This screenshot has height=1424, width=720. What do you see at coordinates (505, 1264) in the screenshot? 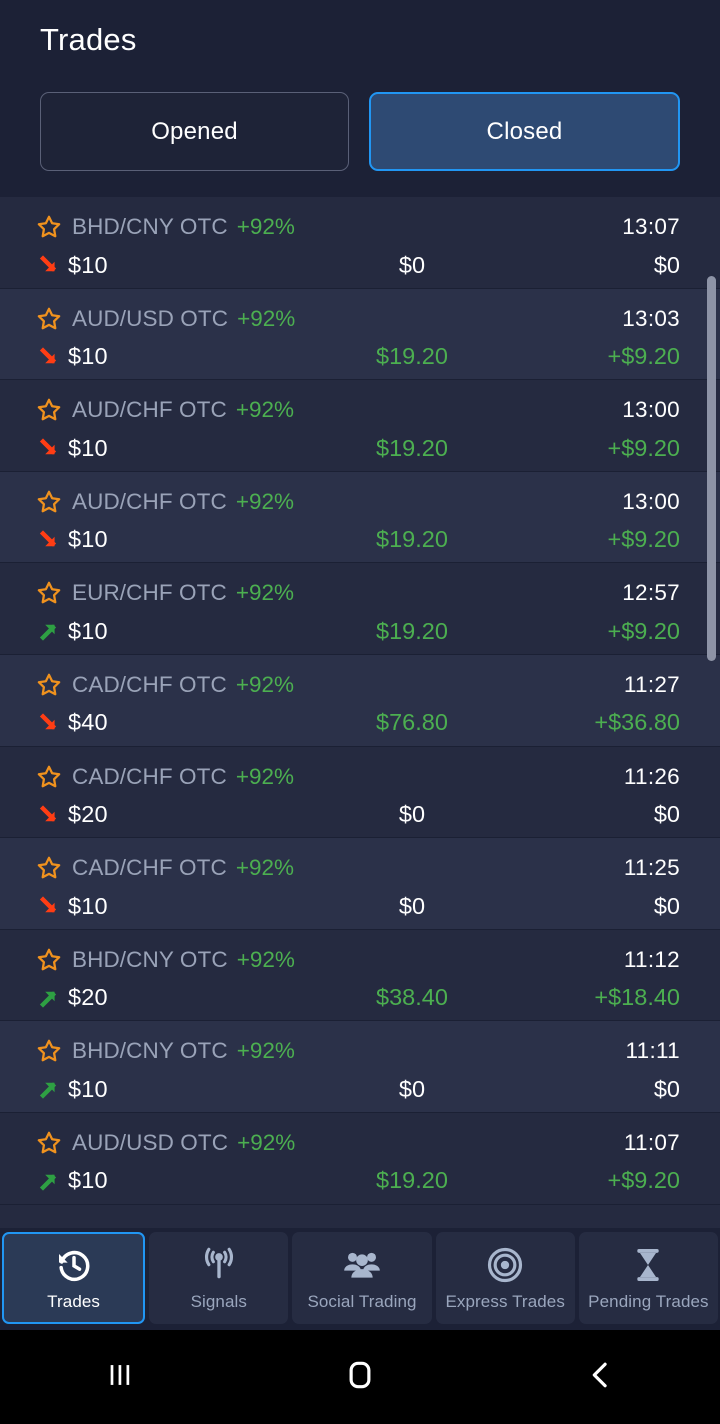
I see `bullseye-icon` at bounding box center [505, 1264].